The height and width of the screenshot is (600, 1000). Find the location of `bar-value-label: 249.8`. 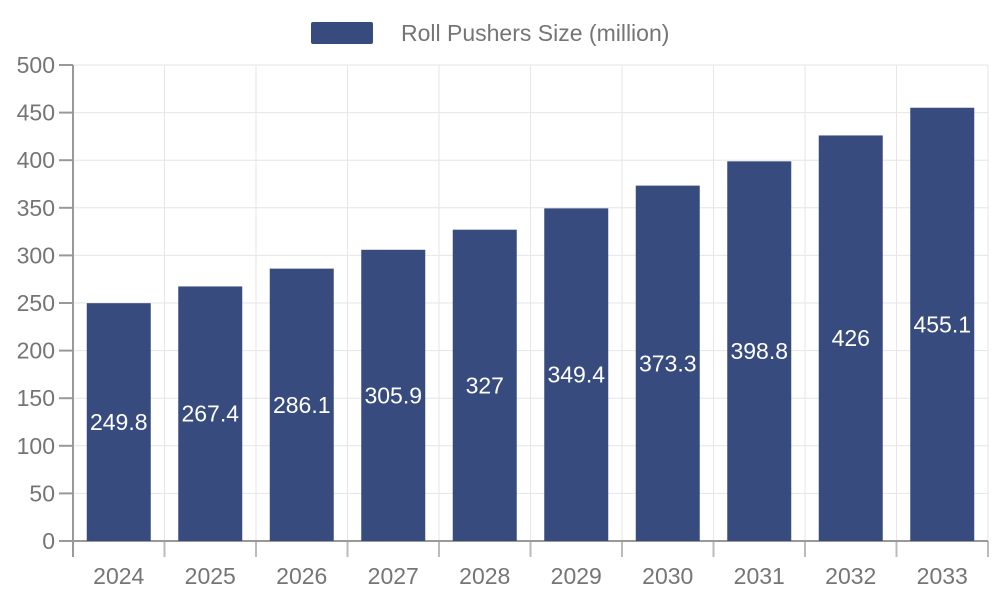

bar-value-label: 249.8 is located at coordinates (119, 422).